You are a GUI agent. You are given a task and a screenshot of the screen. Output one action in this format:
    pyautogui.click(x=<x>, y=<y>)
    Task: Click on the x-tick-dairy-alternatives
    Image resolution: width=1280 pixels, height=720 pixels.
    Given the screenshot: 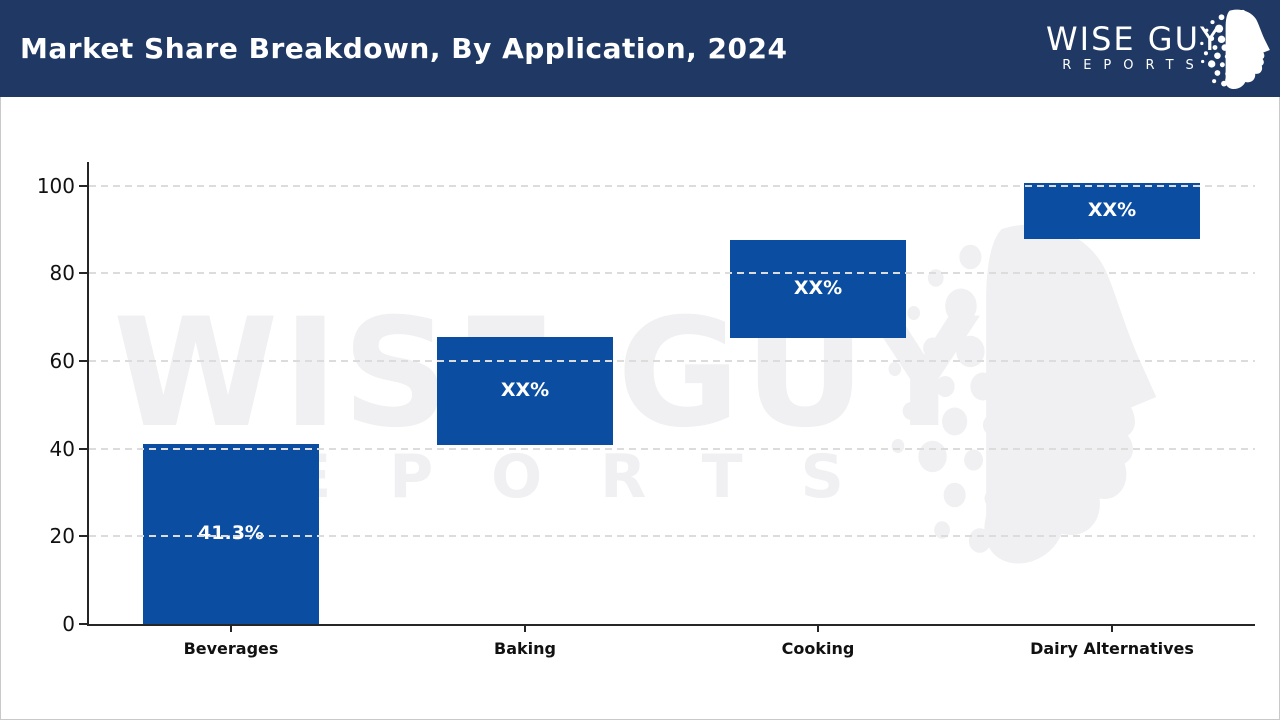 What is the action you would take?
    pyautogui.click(x=1112, y=629)
    